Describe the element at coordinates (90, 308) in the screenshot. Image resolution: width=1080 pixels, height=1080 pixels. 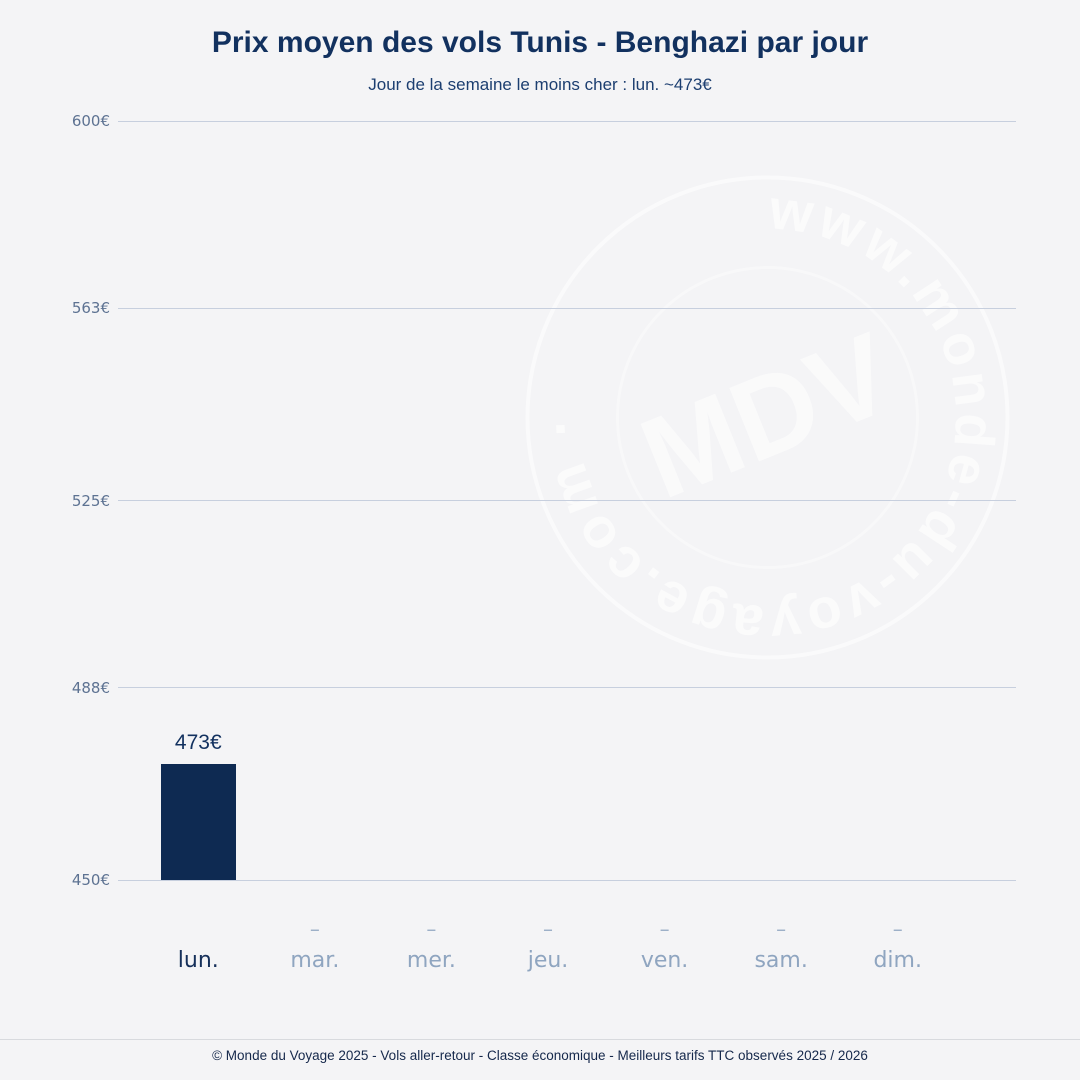
I see `y-axis-label-563: 563€` at that location.